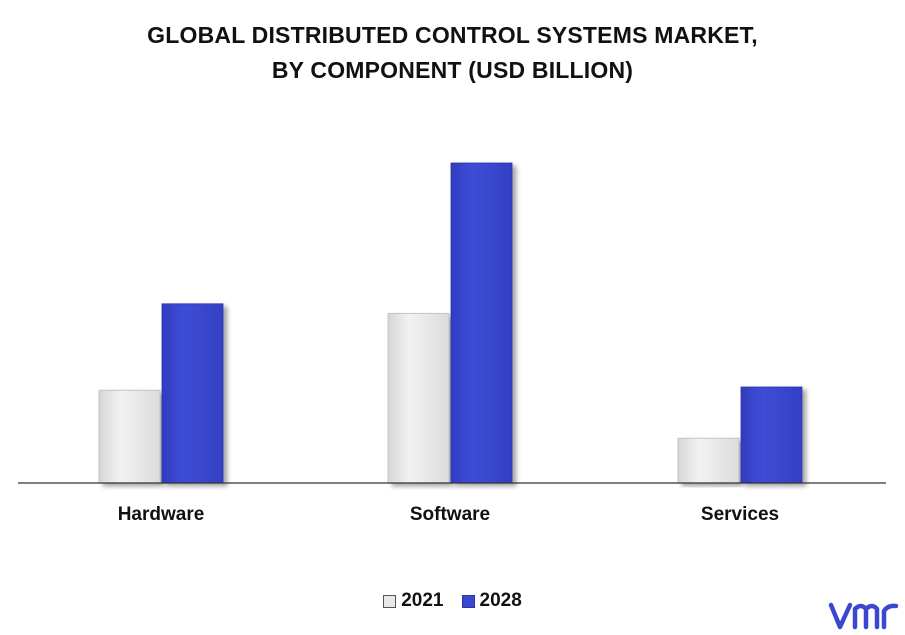 The height and width of the screenshot is (635, 905). I want to click on category-label-services: Services, so click(740, 514).